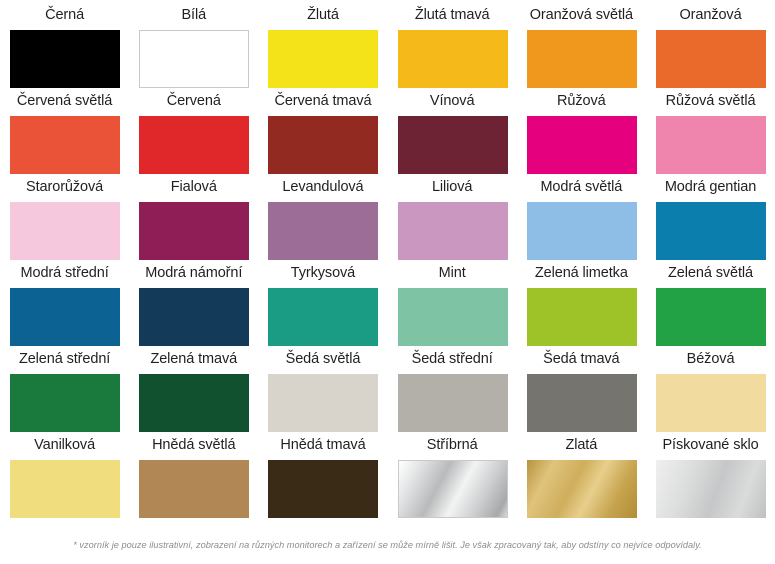 The image size is (775, 564). I want to click on swatch-label: Vanilková, so click(65, 445).